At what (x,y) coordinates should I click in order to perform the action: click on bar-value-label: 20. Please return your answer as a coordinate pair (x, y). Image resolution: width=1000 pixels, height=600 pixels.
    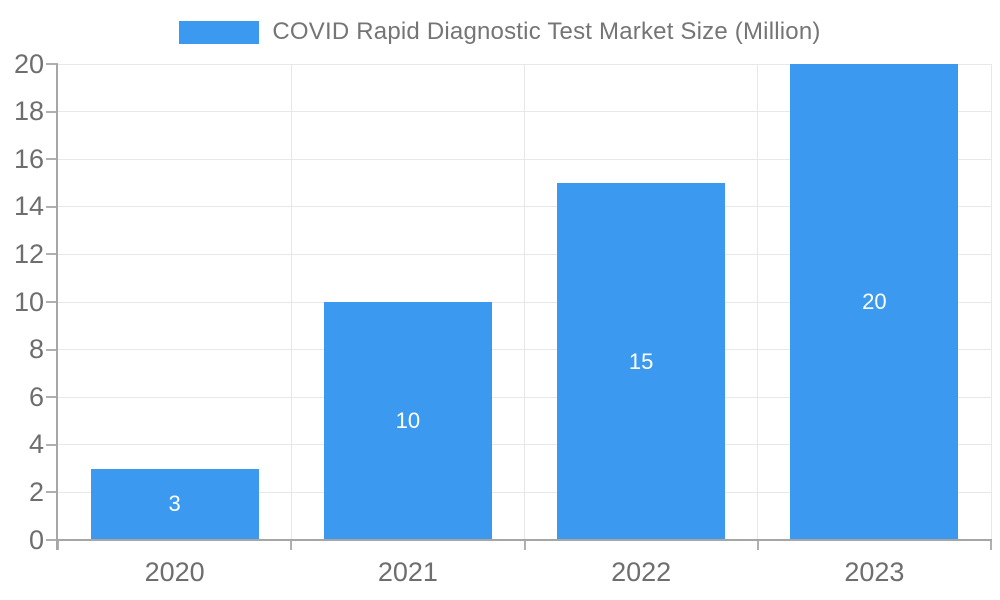
    Looking at the image, I should click on (874, 301).